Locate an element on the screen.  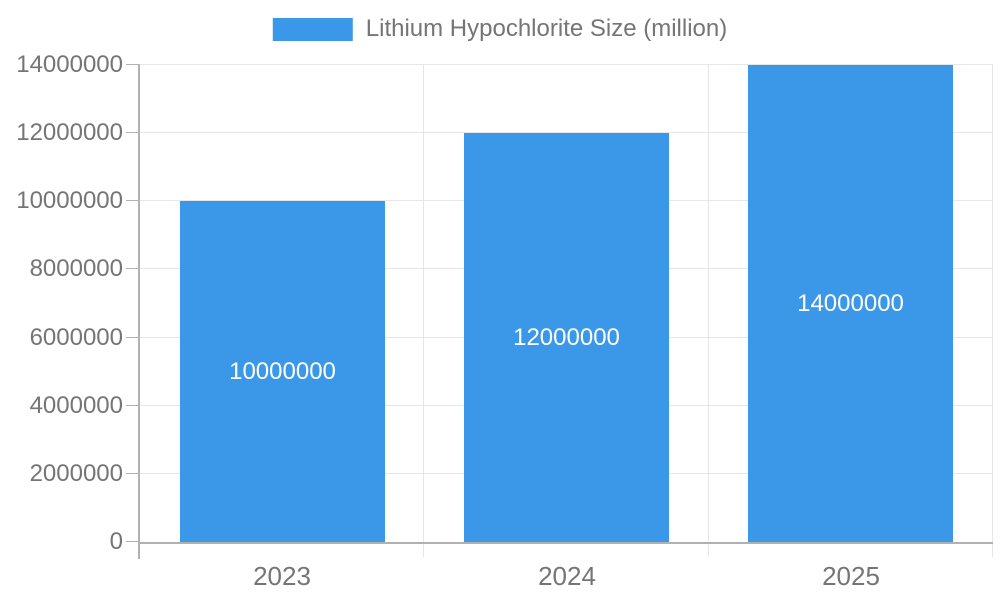
y-axis-label: 6000000 is located at coordinates (76, 337).